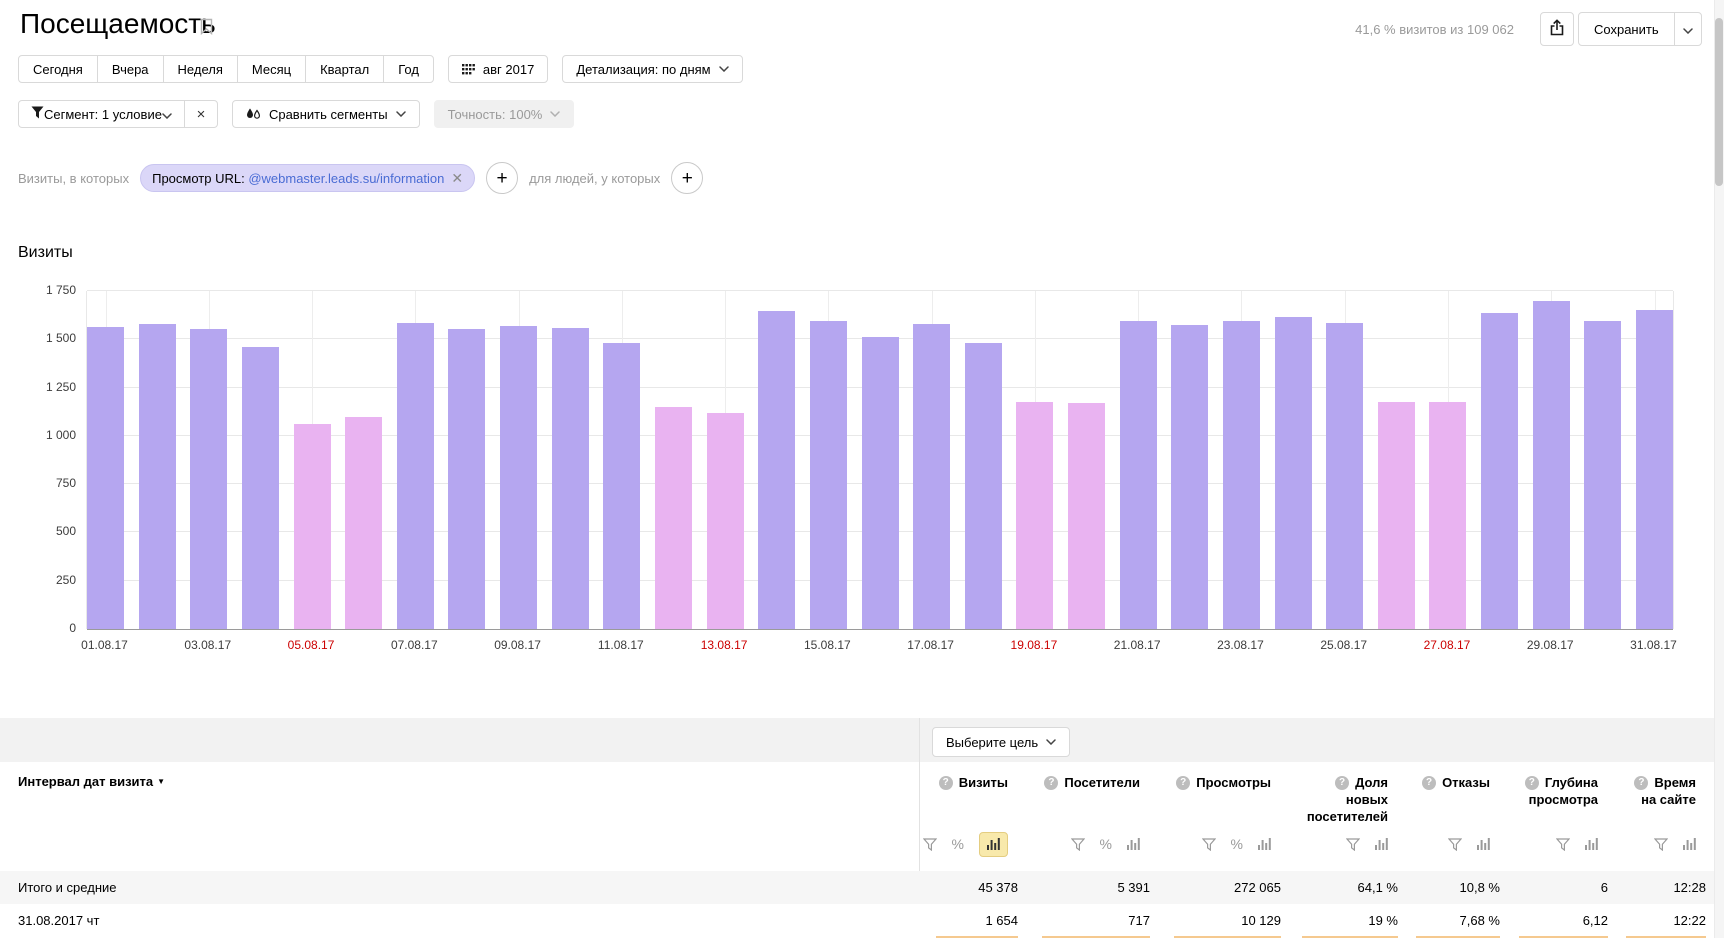 Image resolution: width=1724 pixels, height=938 pixels. What do you see at coordinates (777, 470) in the screenshot?
I see `chart-bar-14.08.17` at bounding box center [777, 470].